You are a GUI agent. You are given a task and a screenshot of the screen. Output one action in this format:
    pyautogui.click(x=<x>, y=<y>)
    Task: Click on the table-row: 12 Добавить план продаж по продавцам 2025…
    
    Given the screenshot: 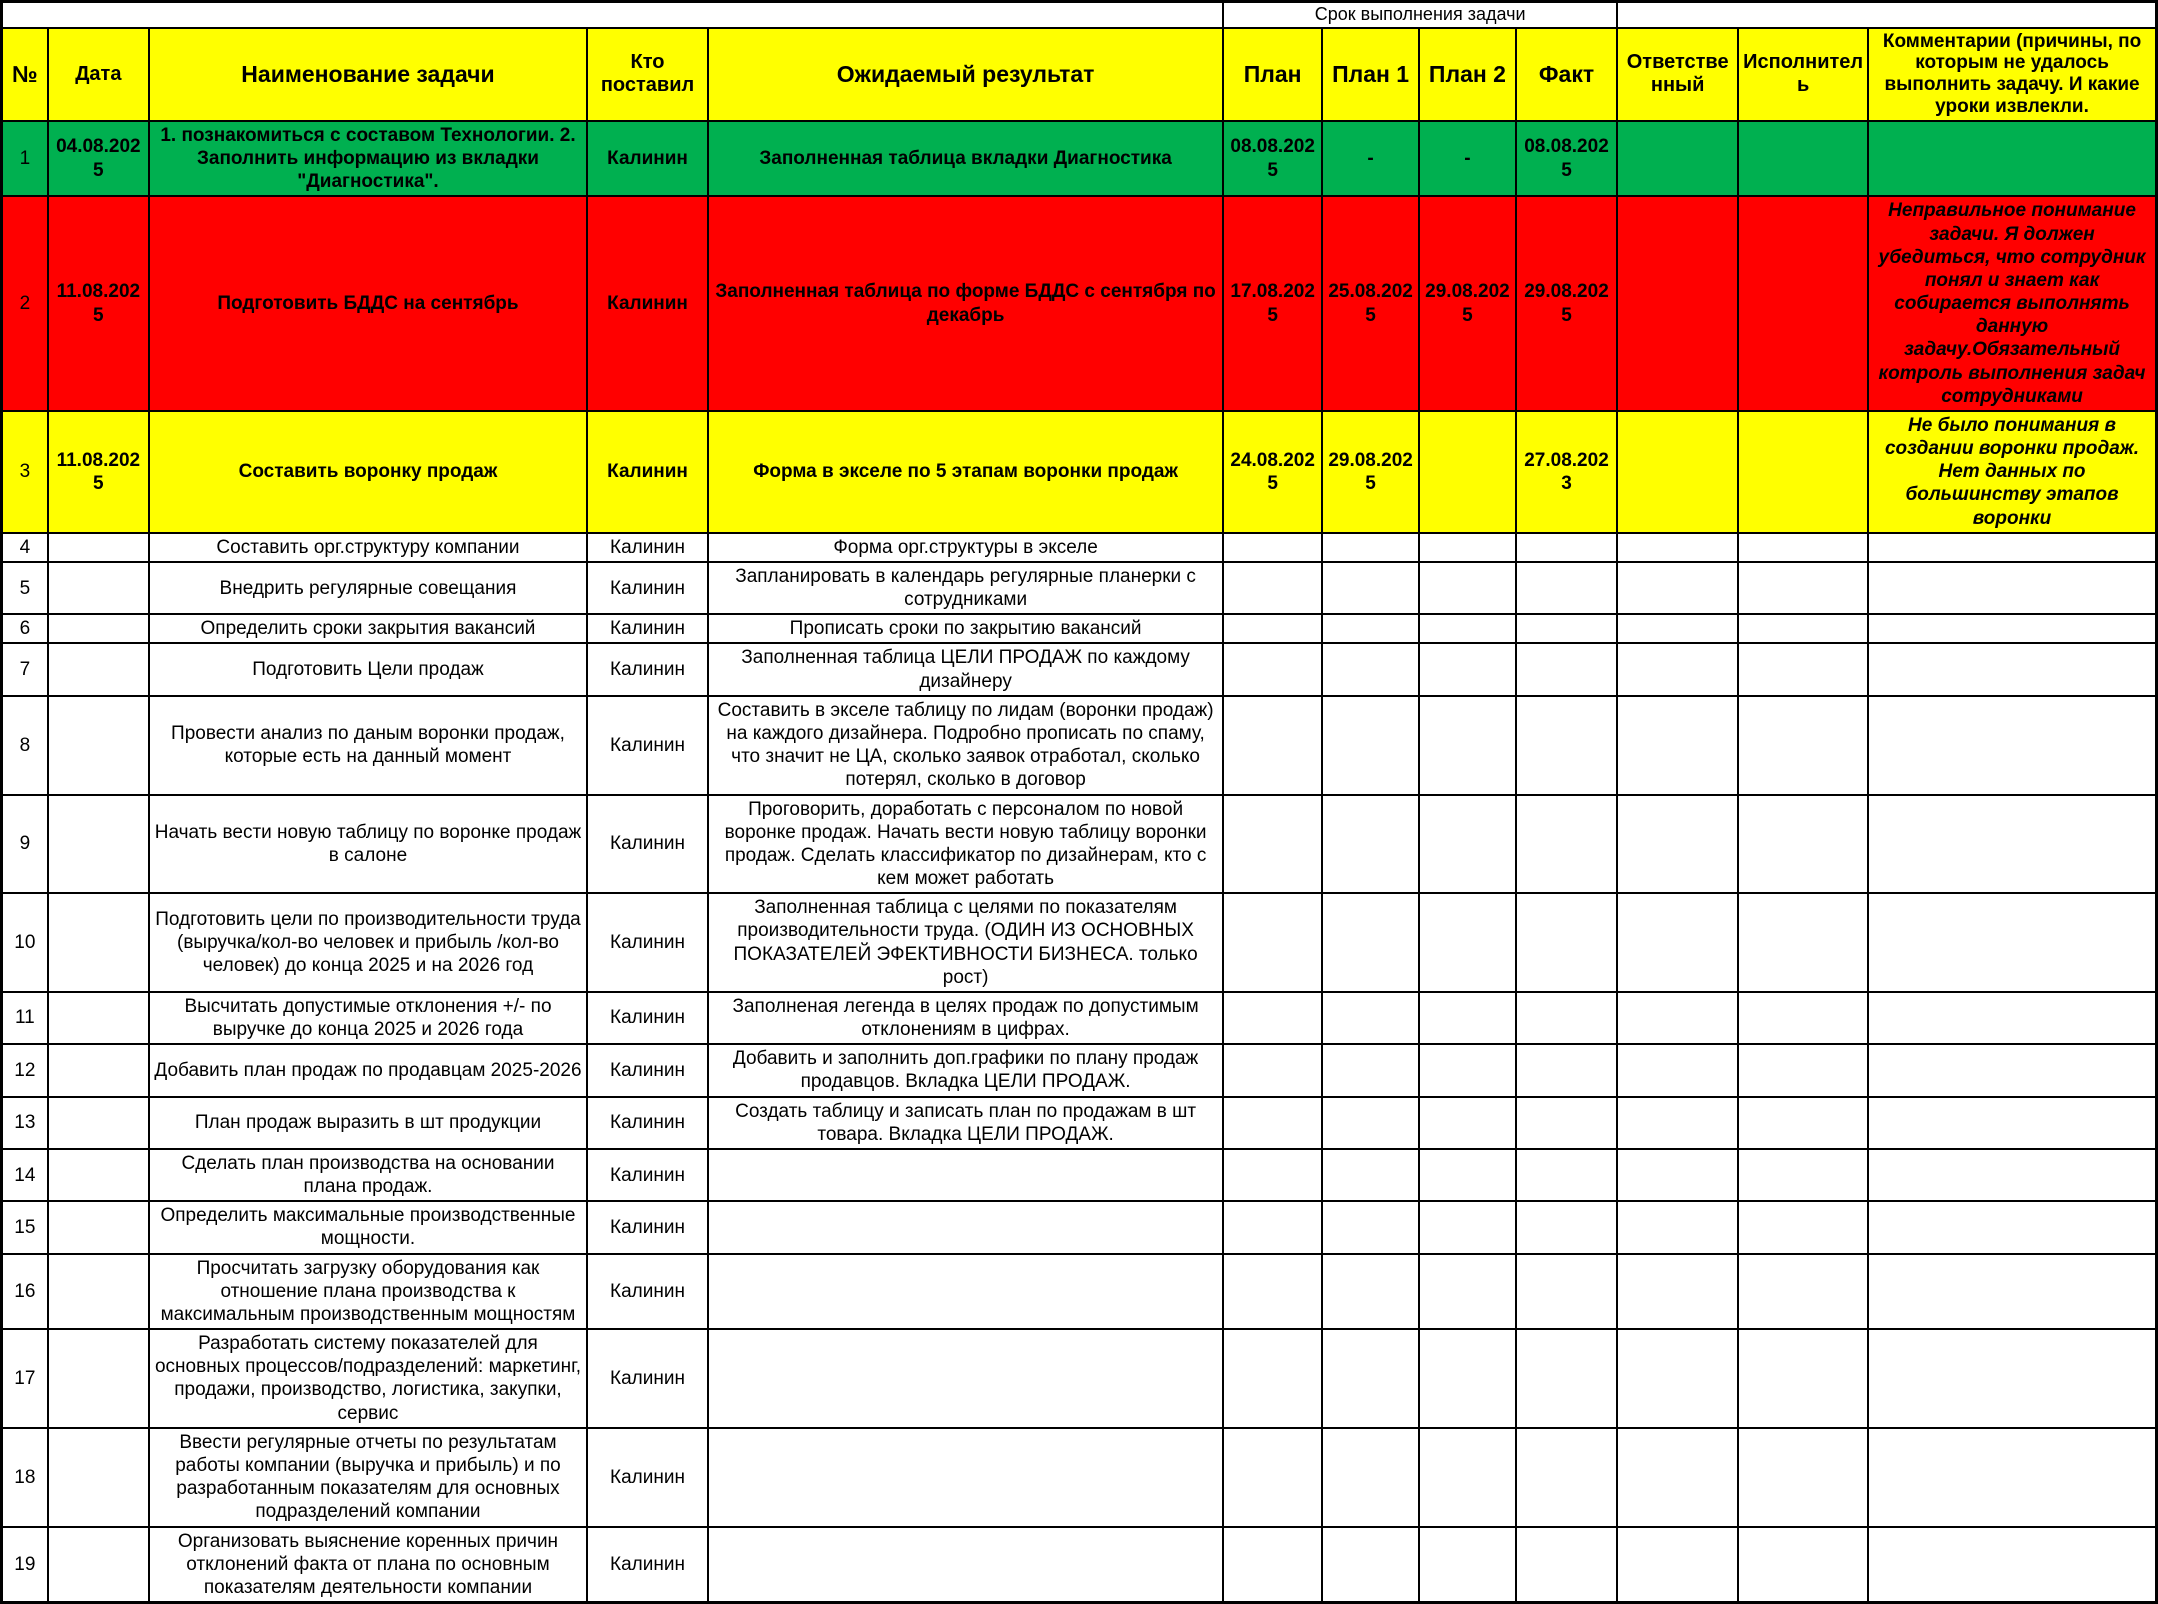 What is the action you would take?
    pyautogui.click(x=1079, y=1070)
    